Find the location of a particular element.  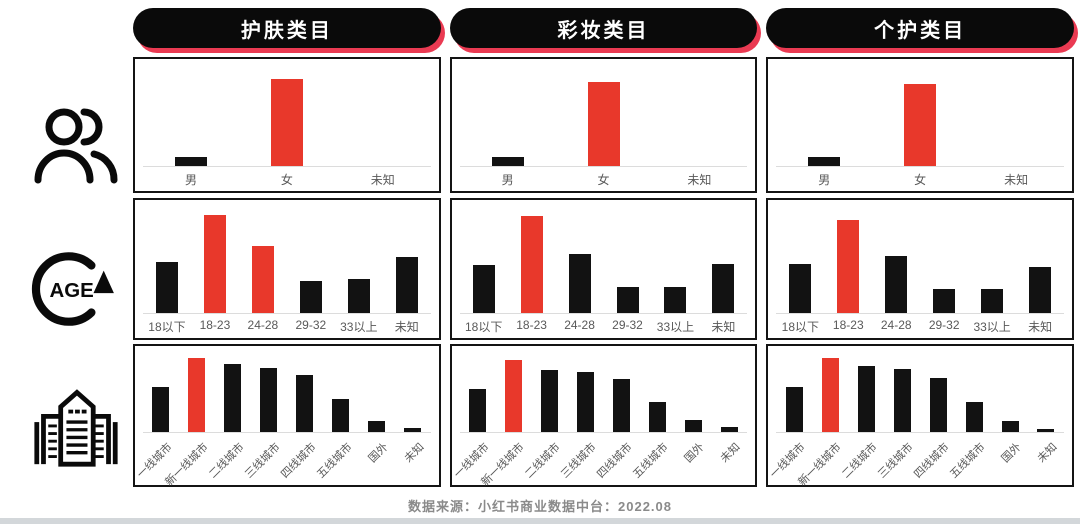

category-title: 护肤类目 is located at coordinates (286, 30).